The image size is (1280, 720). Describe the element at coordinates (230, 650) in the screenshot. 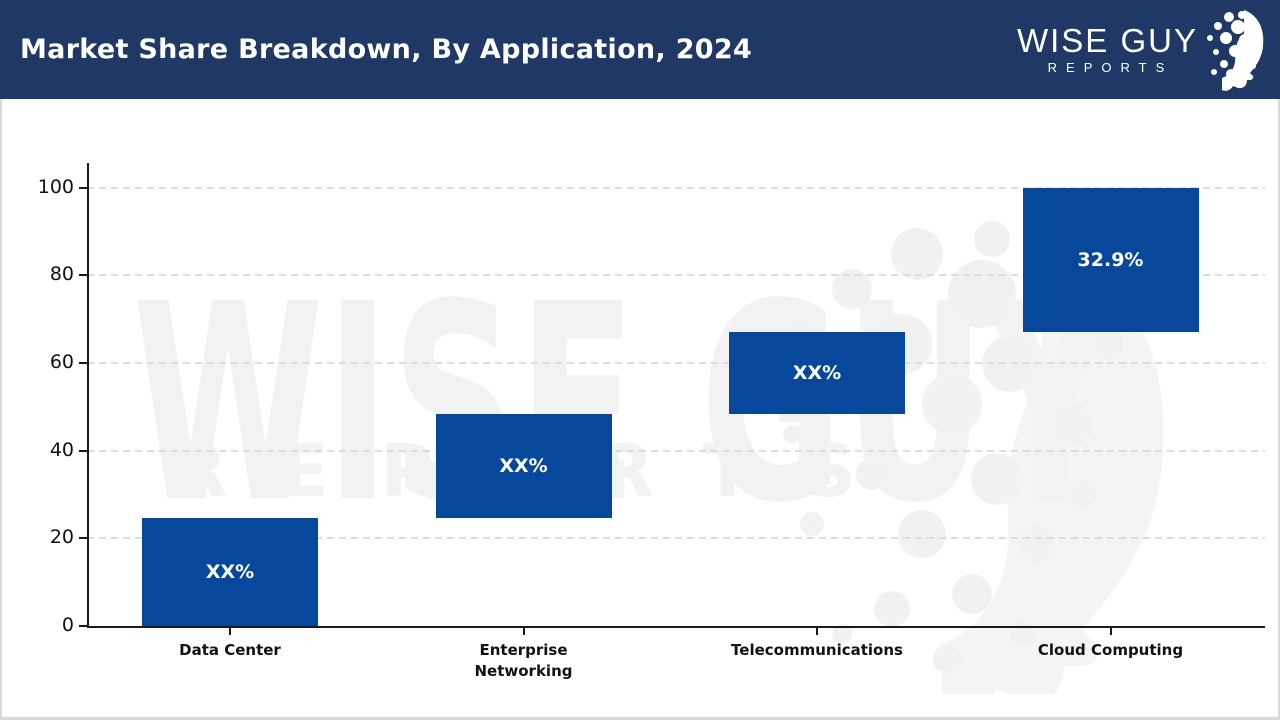

I see `category-label-0: Data Center` at that location.